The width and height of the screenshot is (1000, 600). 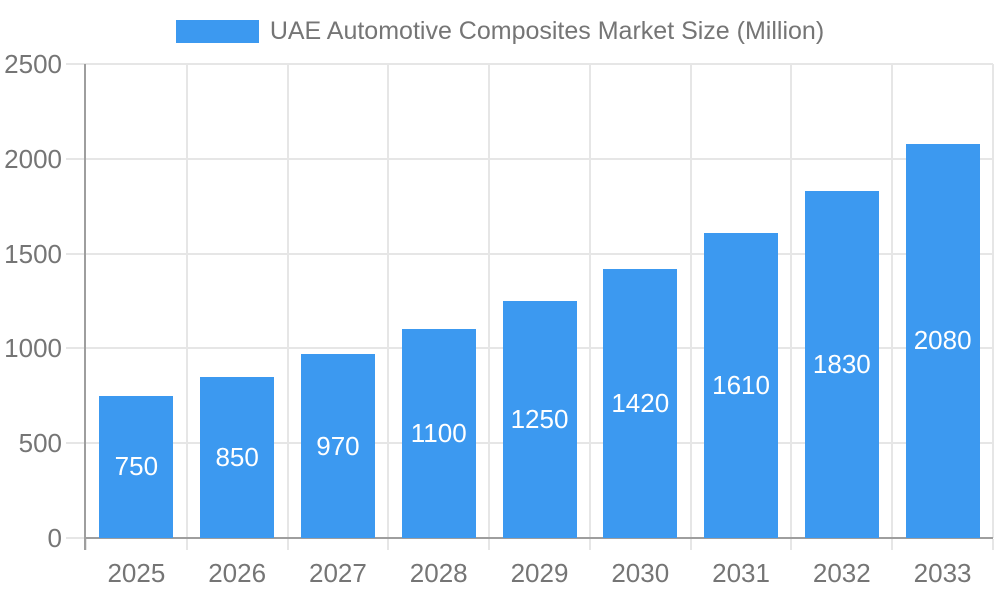 I want to click on y-axis-line, so click(x=85, y=307).